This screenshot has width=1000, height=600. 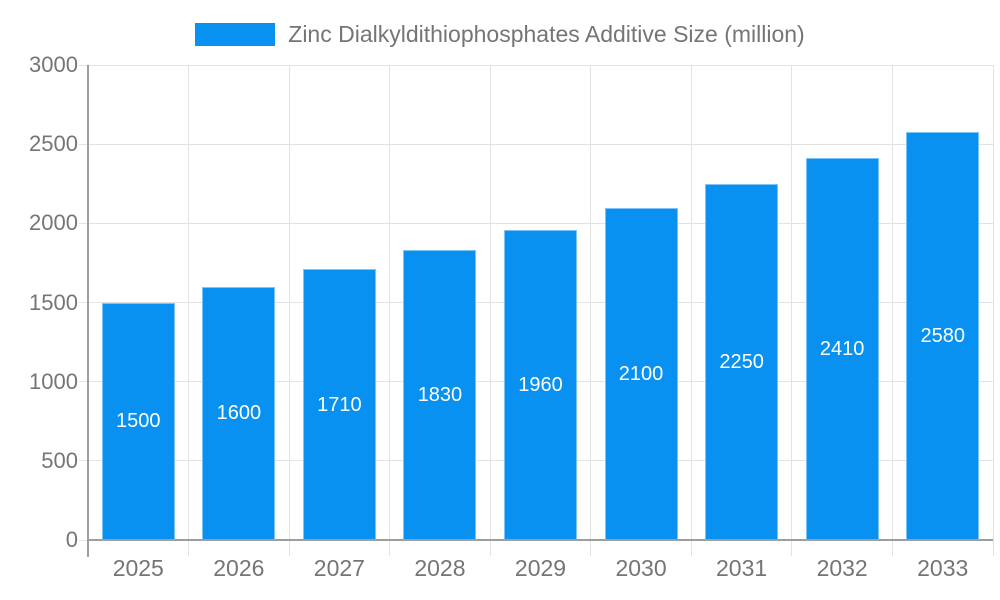 I want to click on bar: 1830, so click(x=440, y=395).